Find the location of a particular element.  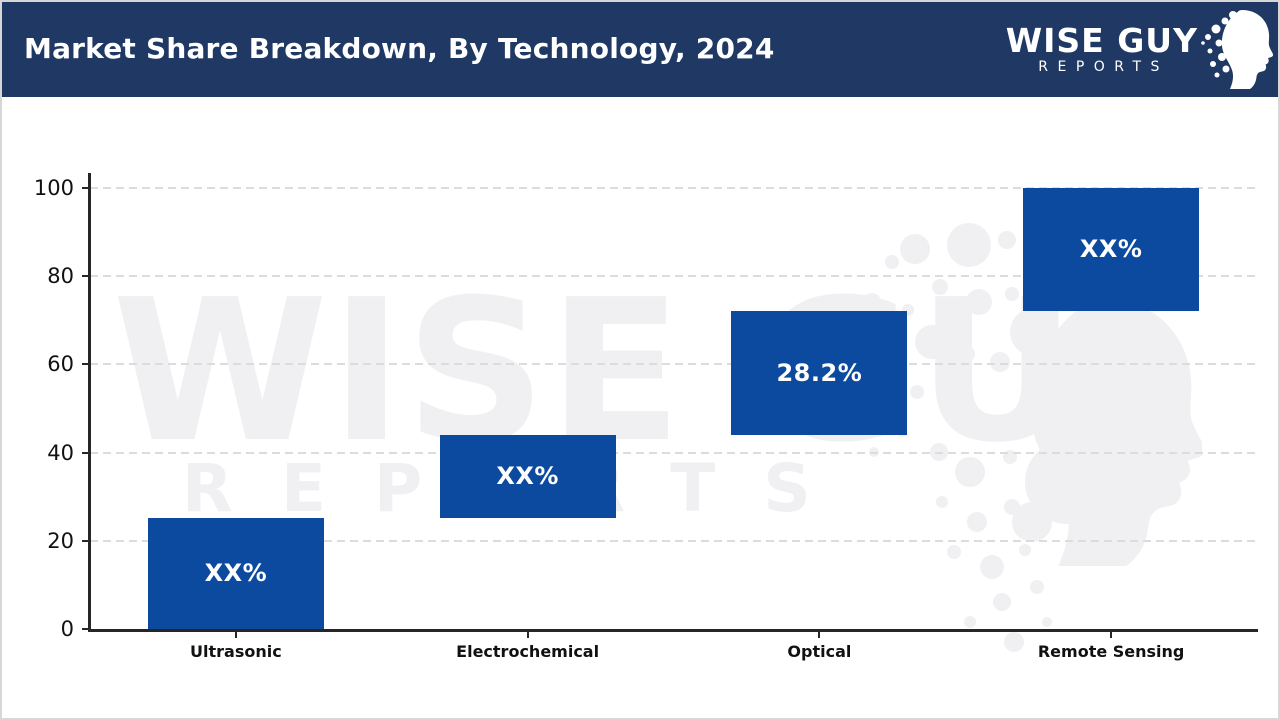

bar-ultrasonic: XX% is located at coordinates (235, 573).